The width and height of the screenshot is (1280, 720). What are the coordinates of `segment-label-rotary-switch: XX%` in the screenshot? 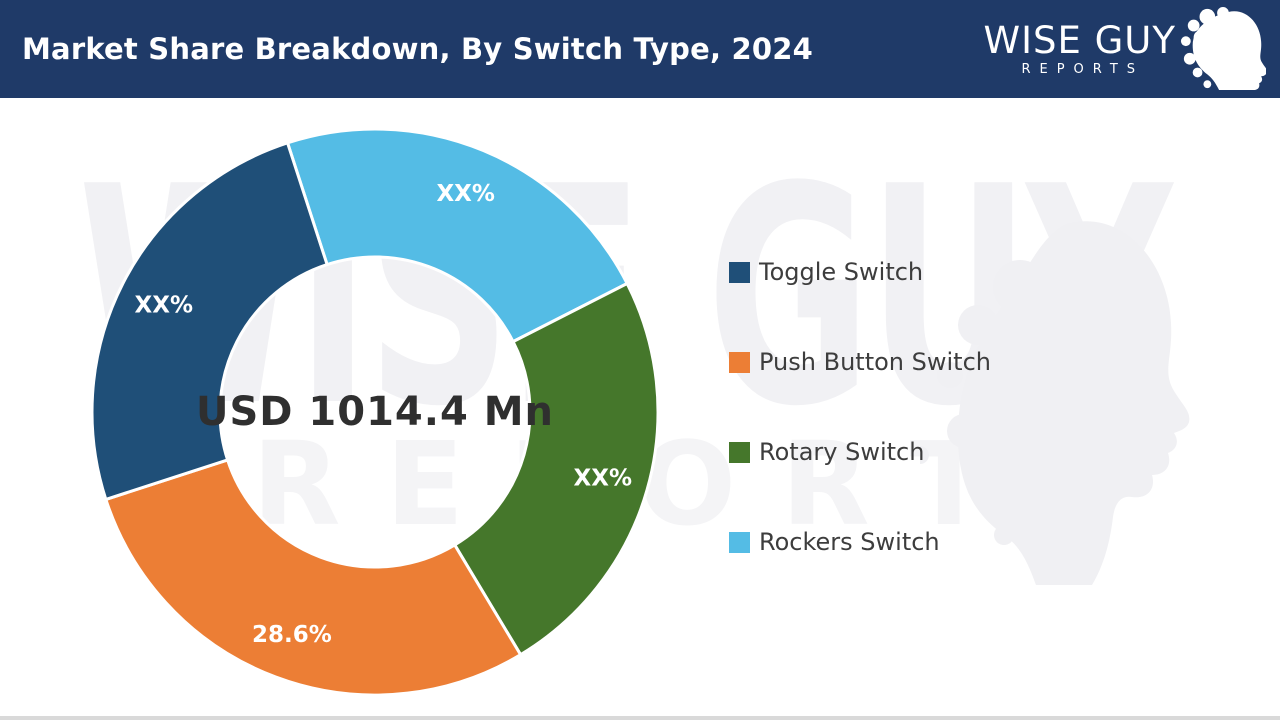 It's located at (603, 478).